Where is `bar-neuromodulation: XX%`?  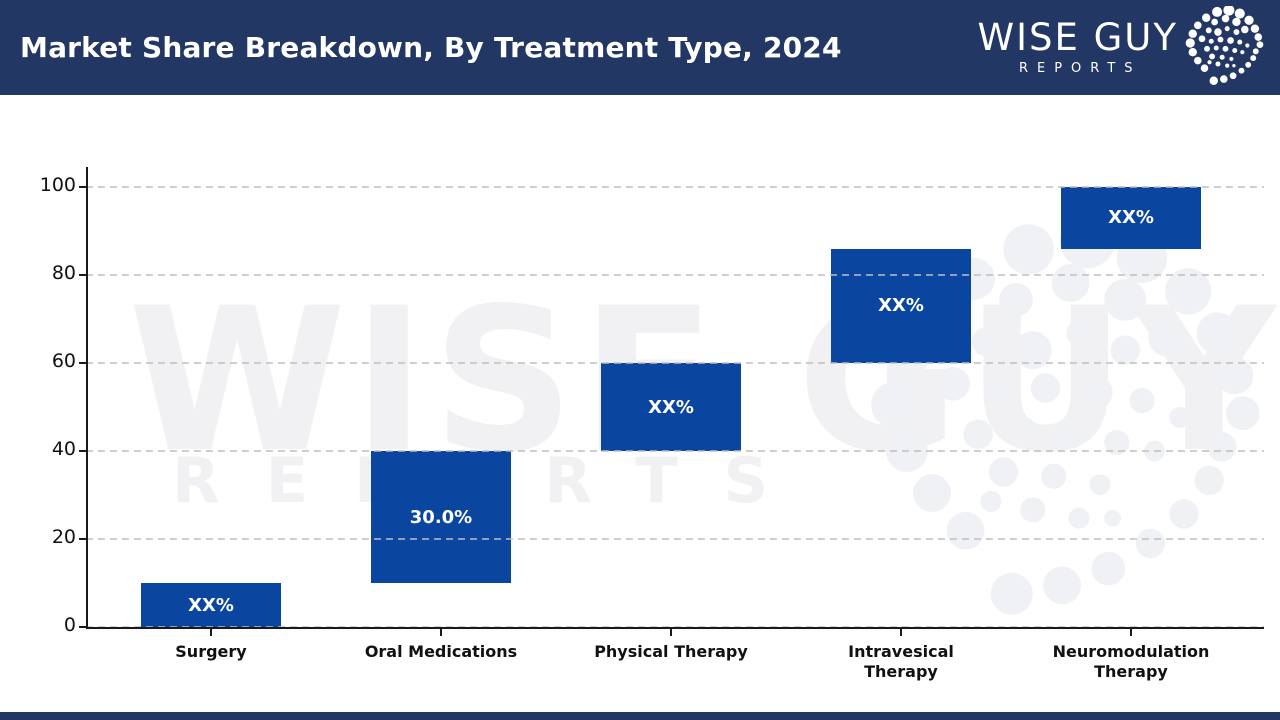 bar-neuromodulation: XX% is located at coordinates (1131, 218).